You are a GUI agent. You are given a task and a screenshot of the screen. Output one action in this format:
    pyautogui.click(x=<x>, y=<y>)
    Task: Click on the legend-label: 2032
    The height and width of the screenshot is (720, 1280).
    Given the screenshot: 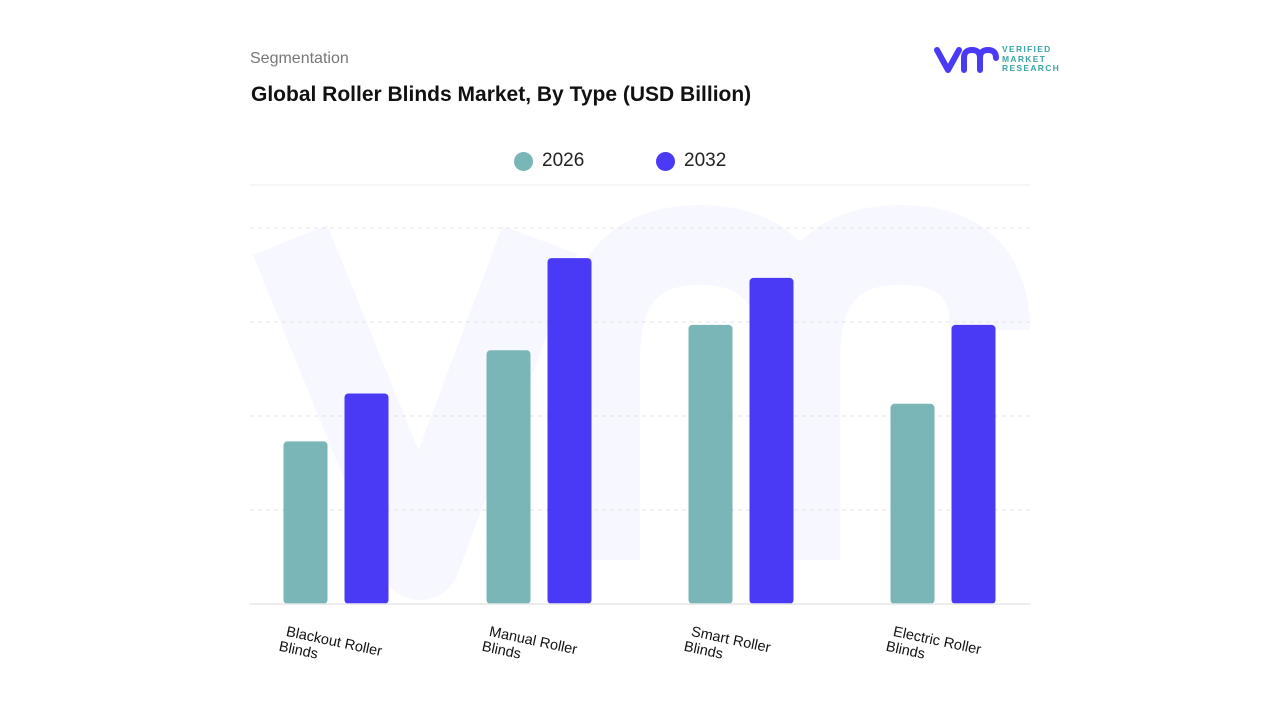 What is the action you would take?
    pyautogui.click(x=705, y=160)
    